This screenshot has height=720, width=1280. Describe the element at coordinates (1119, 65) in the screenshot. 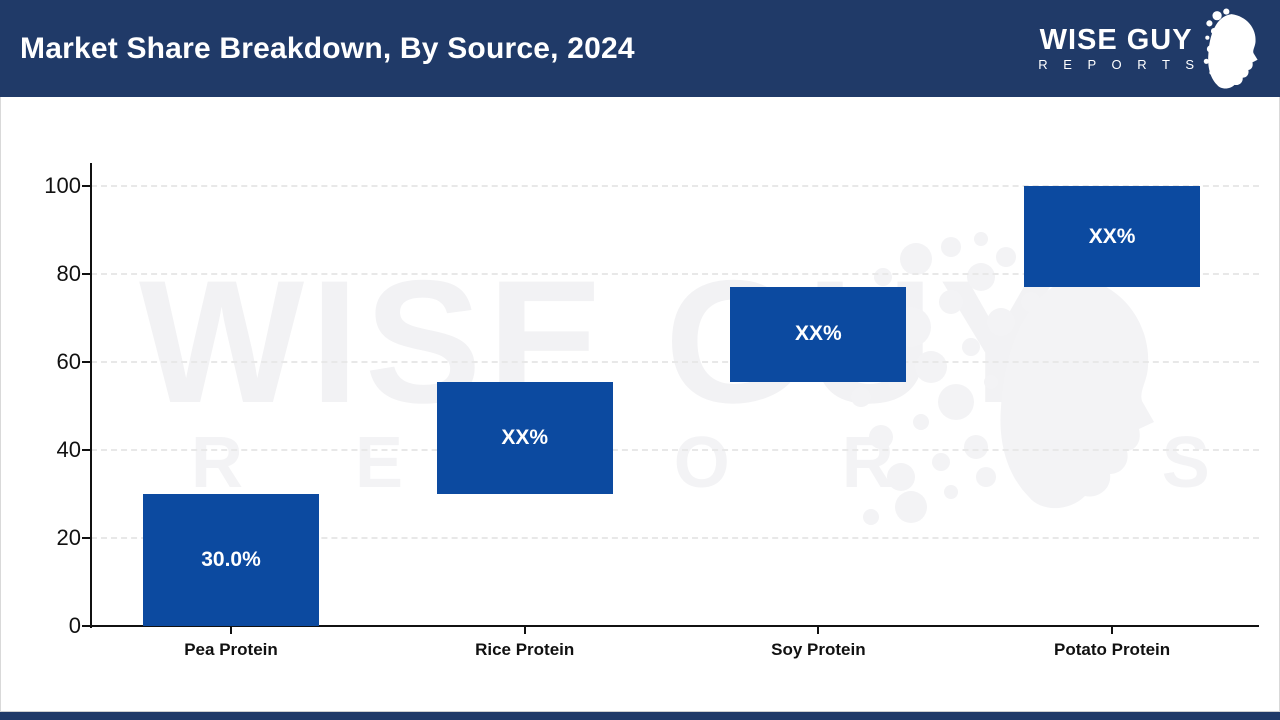

I see `brand-subtitle: R E P O R T S` at that location.